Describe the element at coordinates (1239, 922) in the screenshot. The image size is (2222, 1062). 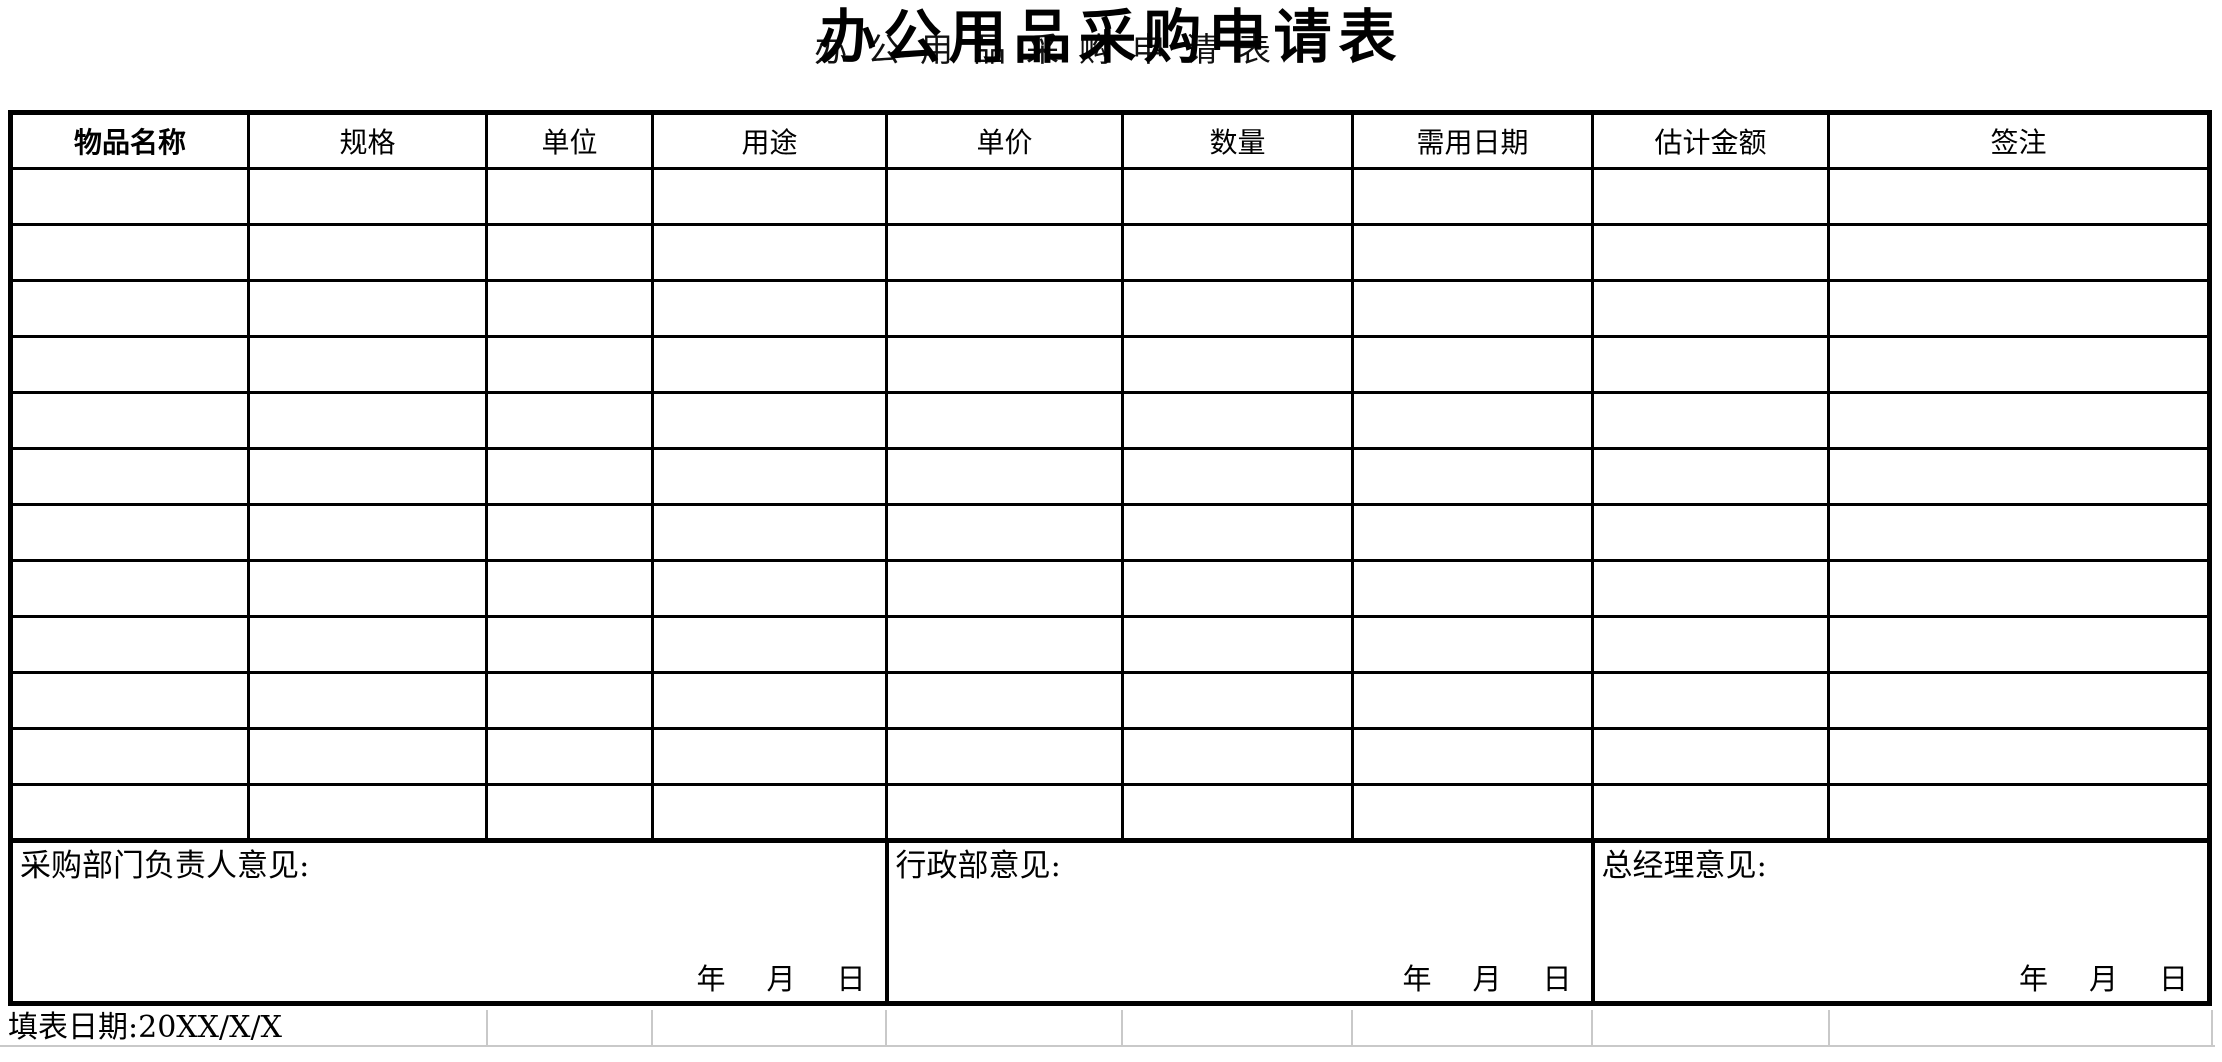
I see `admin-dept-opinion-cell: 行政部意见: 年 月 日` at that location.